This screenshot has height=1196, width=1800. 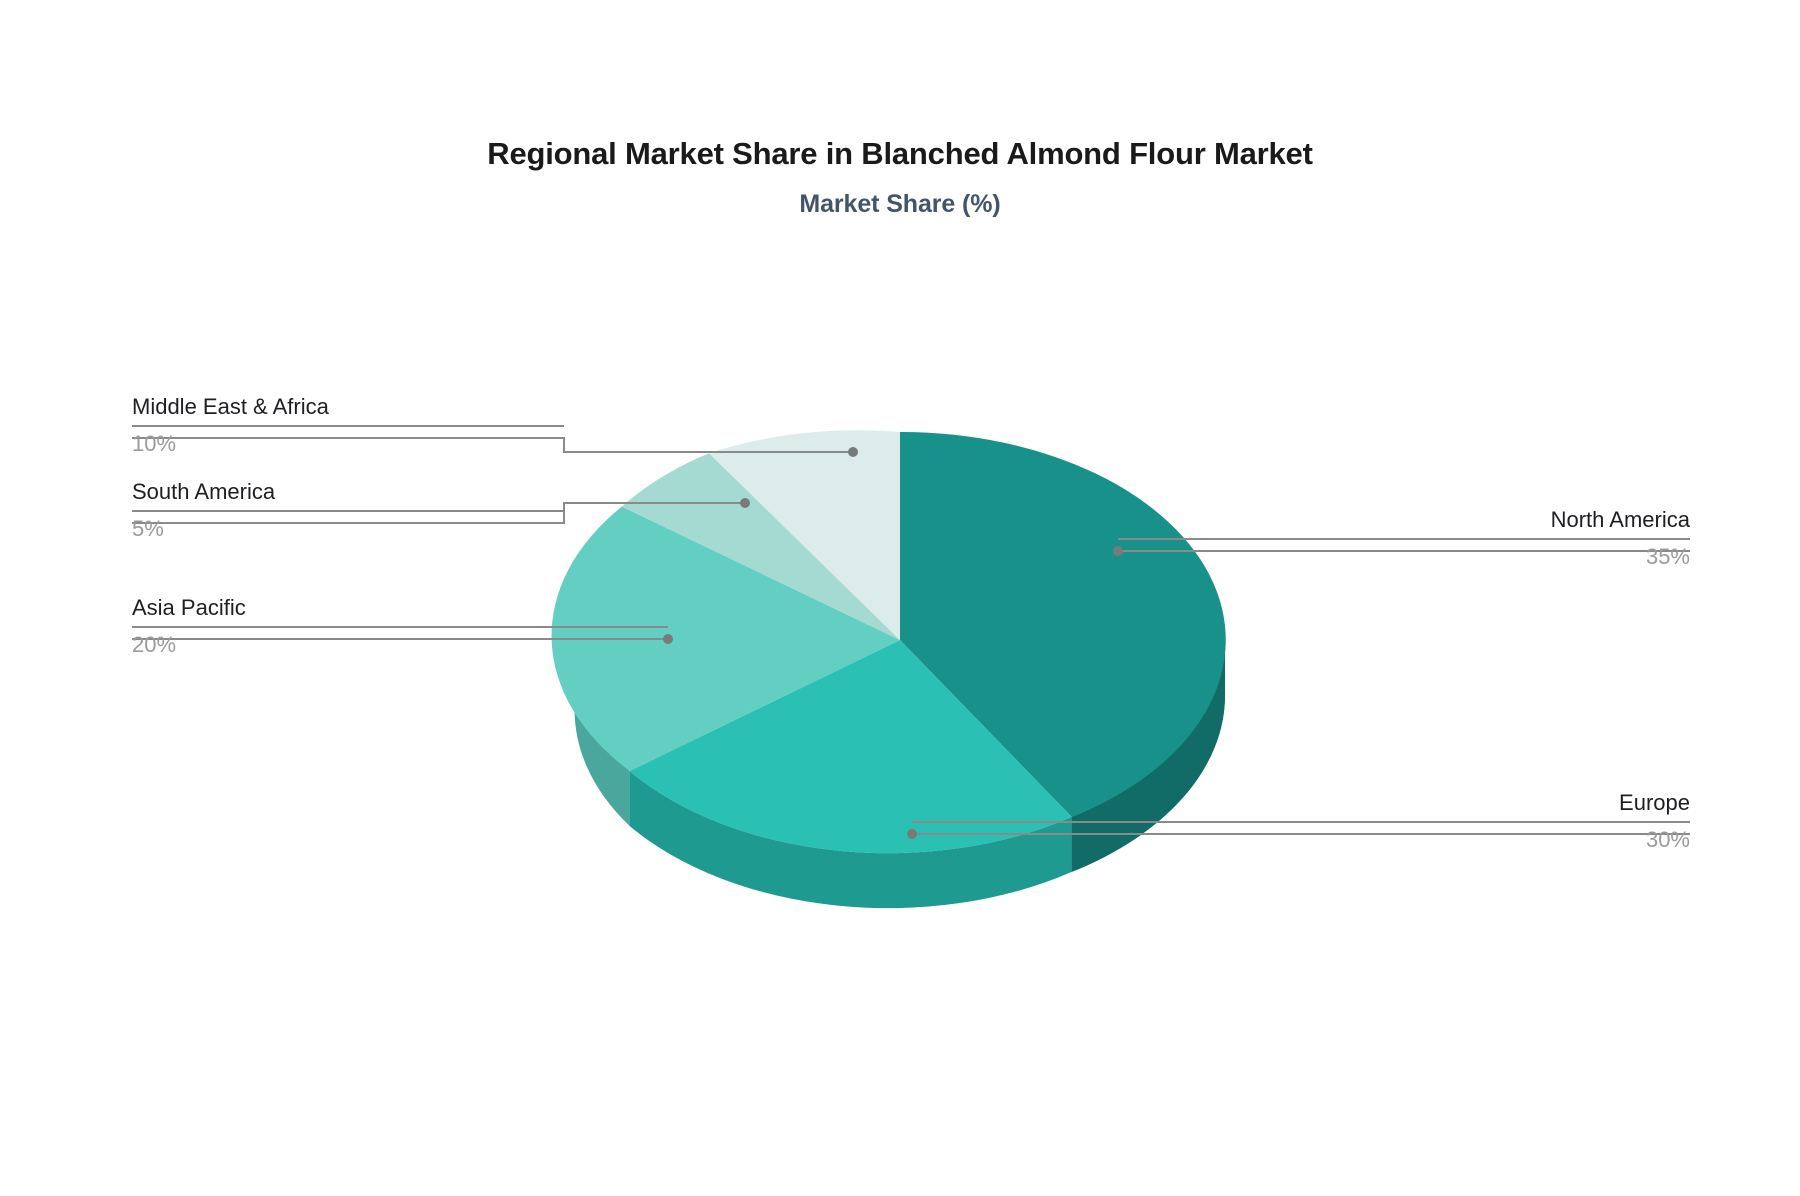 What do you see at coordinates (804, 535) in the screenshot?
I see `slice-middle-east-africa` at bounding box center [804, 535].